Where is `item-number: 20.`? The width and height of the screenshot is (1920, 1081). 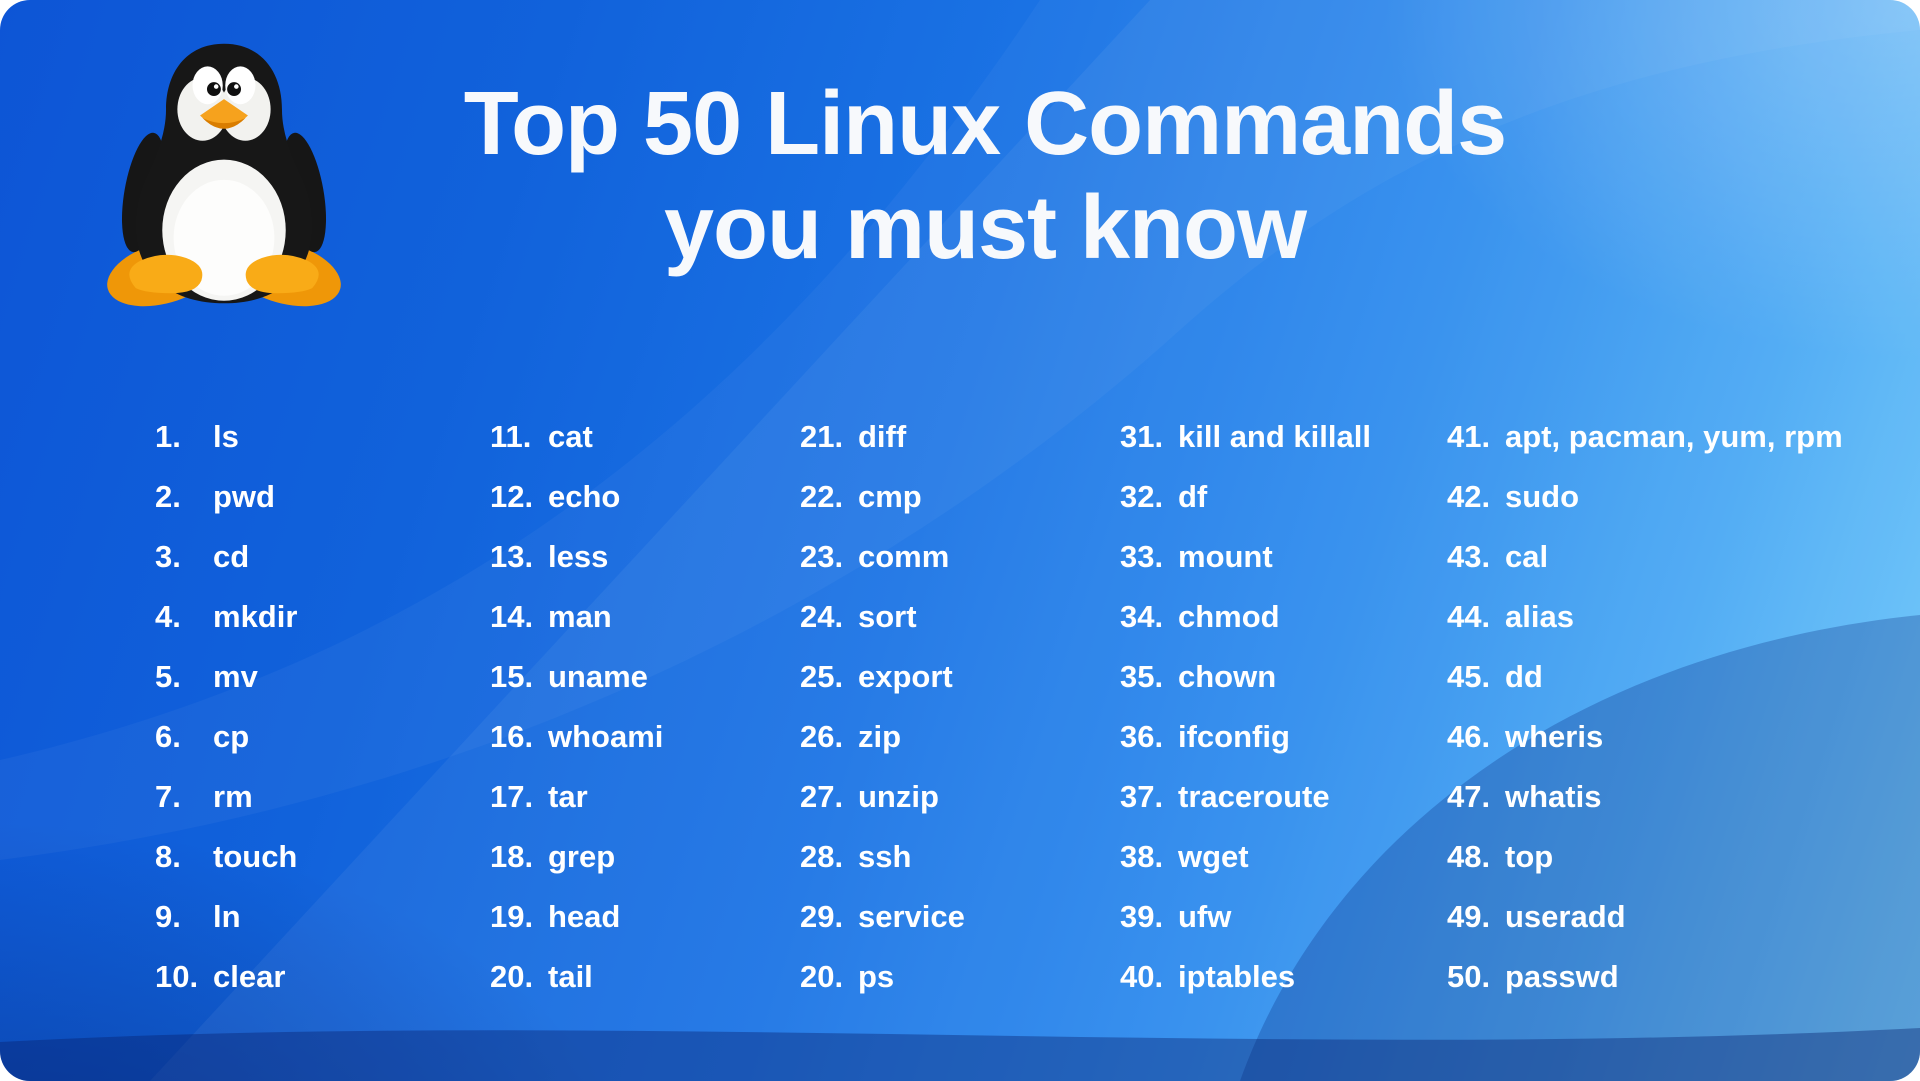 item-number: 20. is located at coordinates (822, 976).